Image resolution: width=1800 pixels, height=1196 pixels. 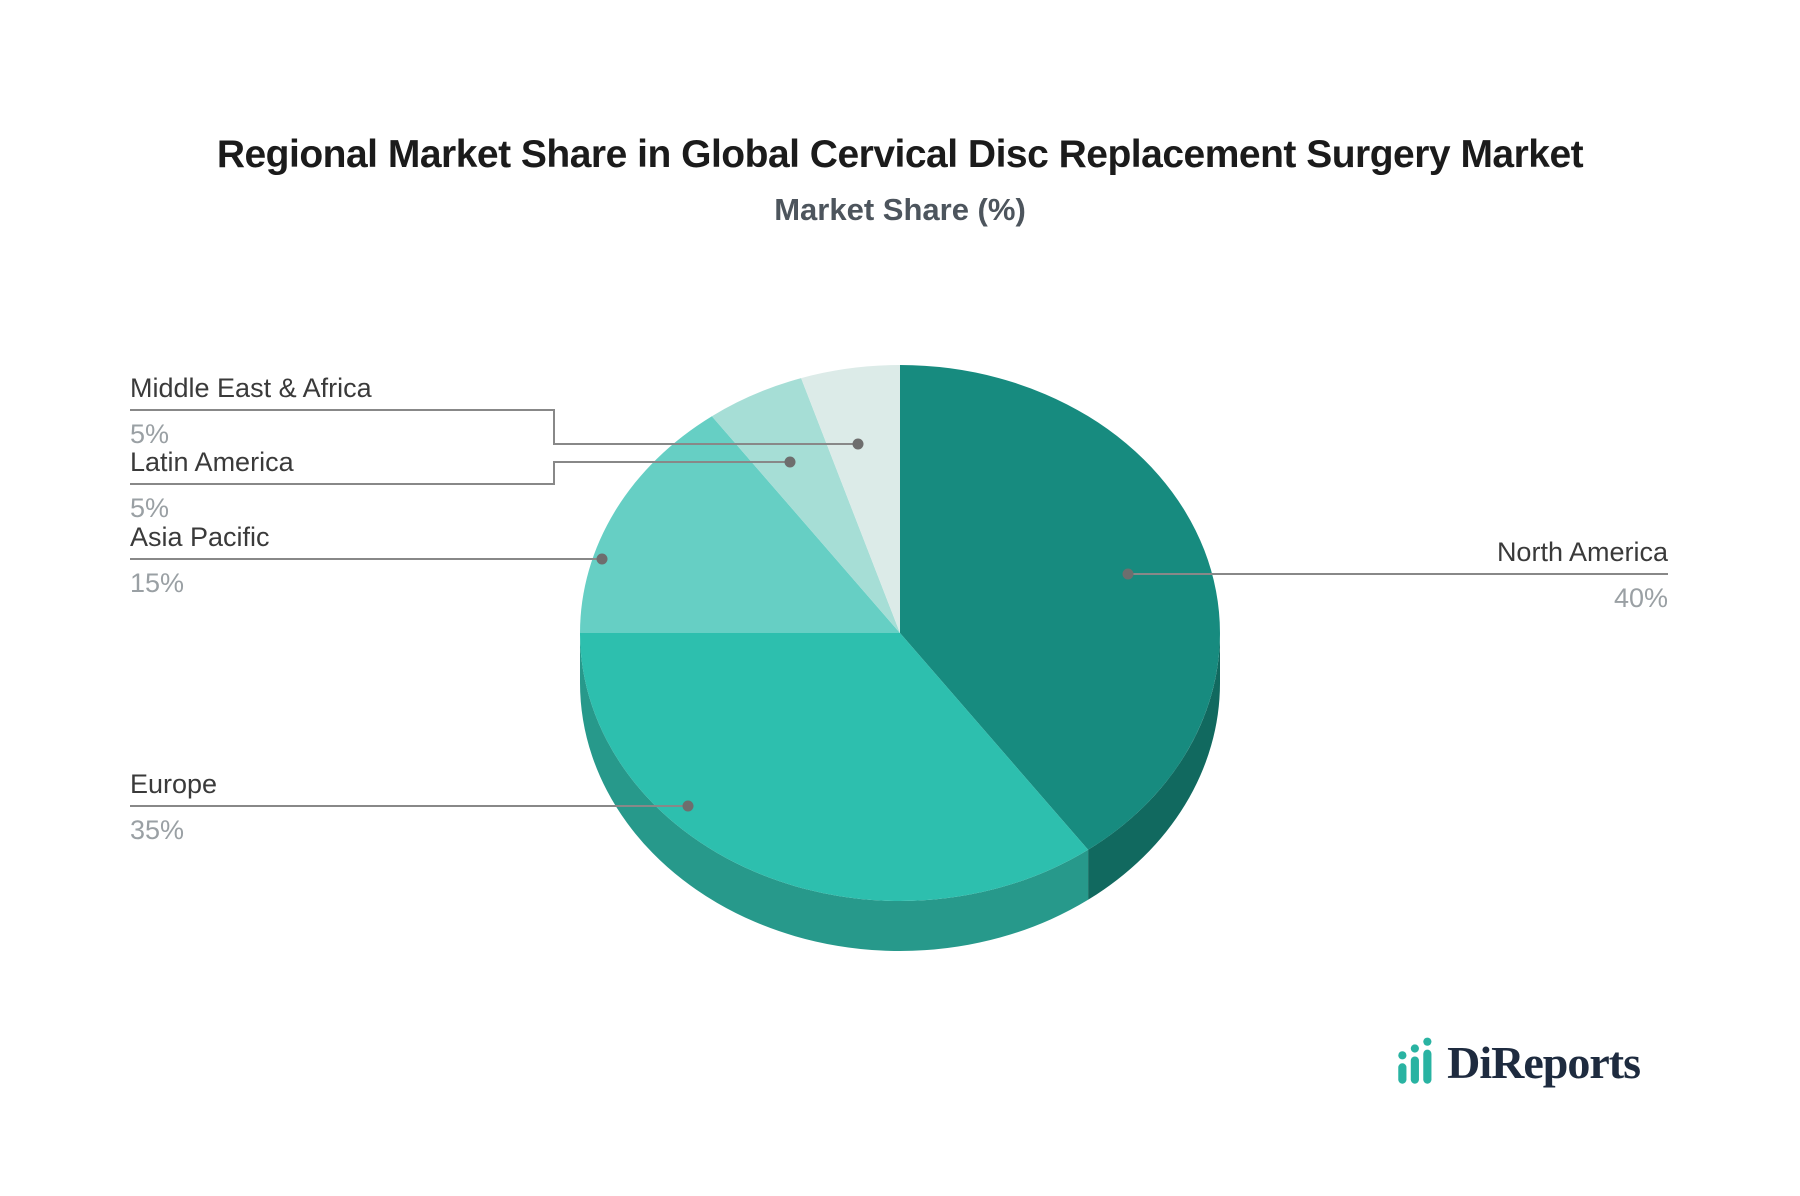 I want to click on leader-dot-europe, so click(x=688, y=806).